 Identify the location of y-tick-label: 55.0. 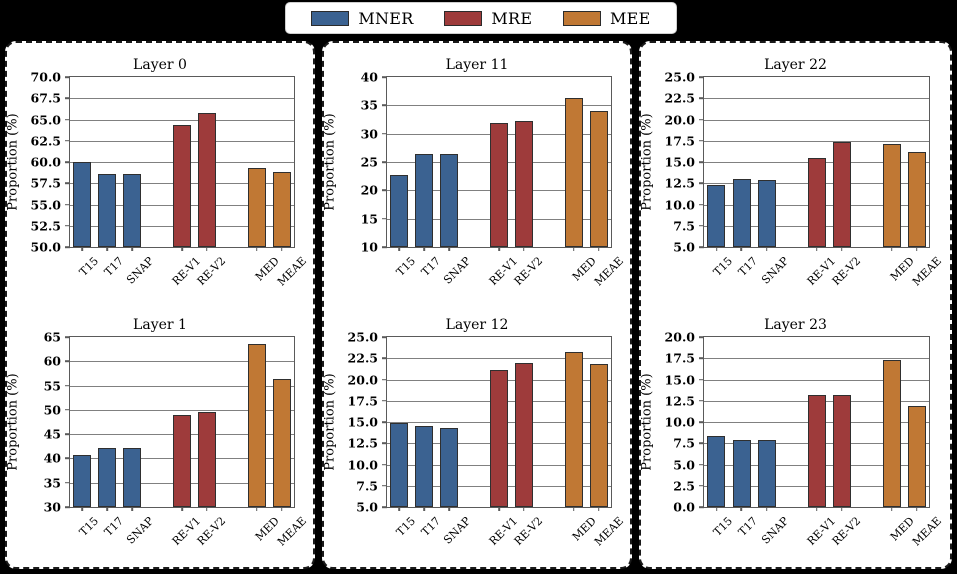
(45, 204).